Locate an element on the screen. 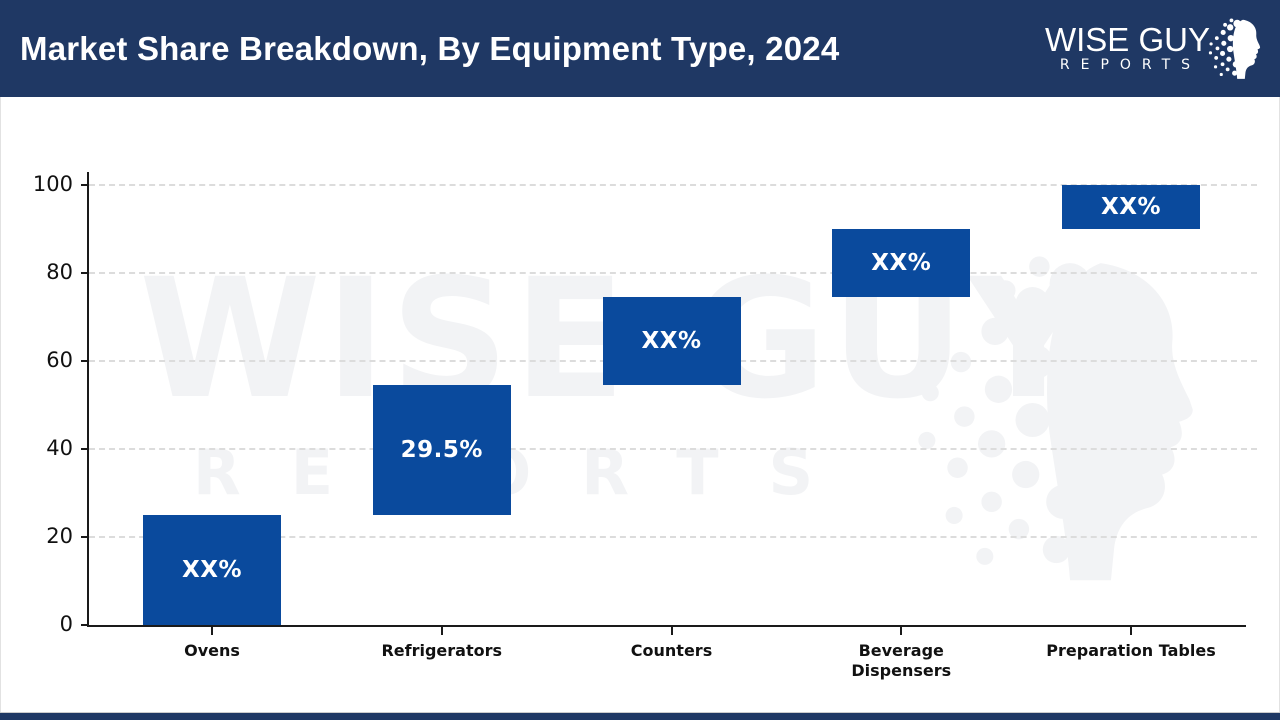 The image size is (1280, 720). y-tick-label: 0 is located at coordinates (66, 624).